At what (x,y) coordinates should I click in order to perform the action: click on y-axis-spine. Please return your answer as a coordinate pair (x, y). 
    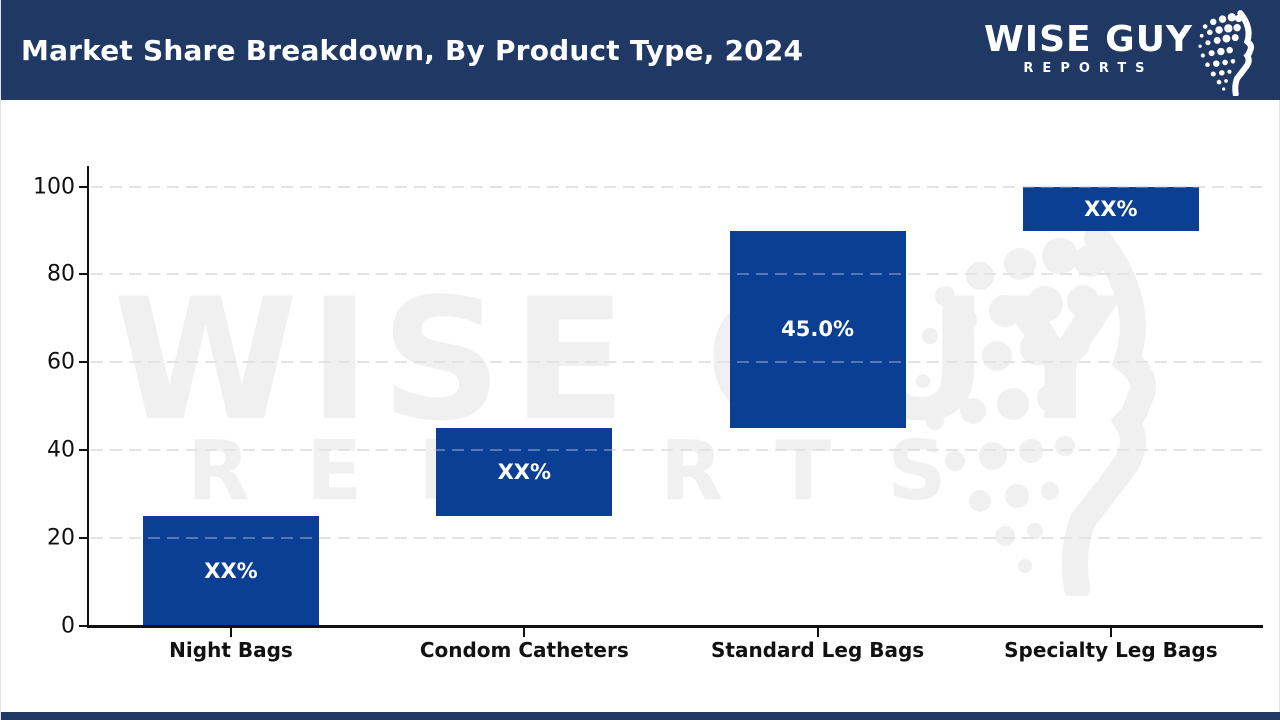
    Looking at the image, I should click on (88, 396).